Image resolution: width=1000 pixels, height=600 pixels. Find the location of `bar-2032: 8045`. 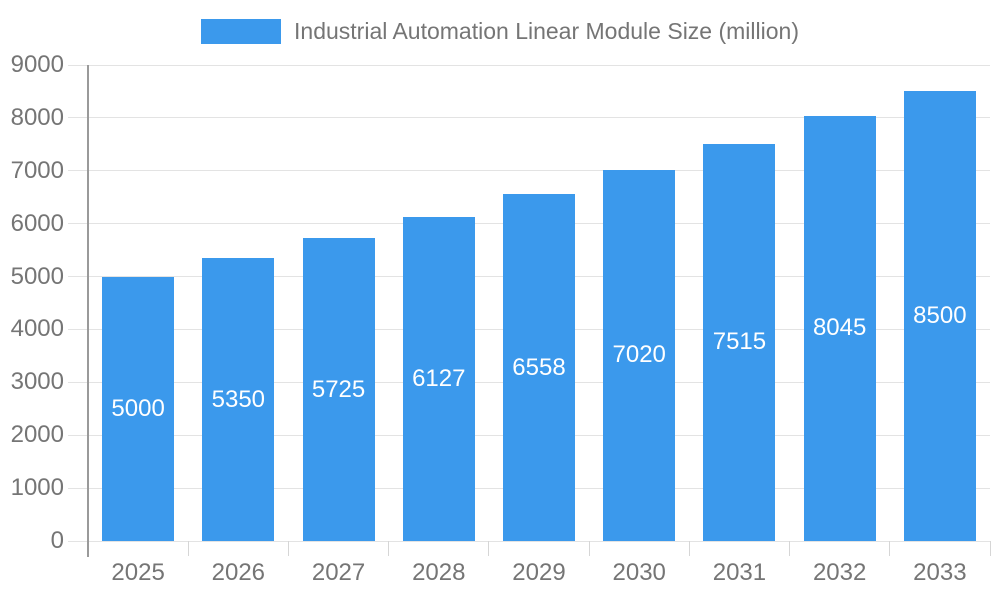

bar-2032: 8045 is located at coordinates (839, 328).